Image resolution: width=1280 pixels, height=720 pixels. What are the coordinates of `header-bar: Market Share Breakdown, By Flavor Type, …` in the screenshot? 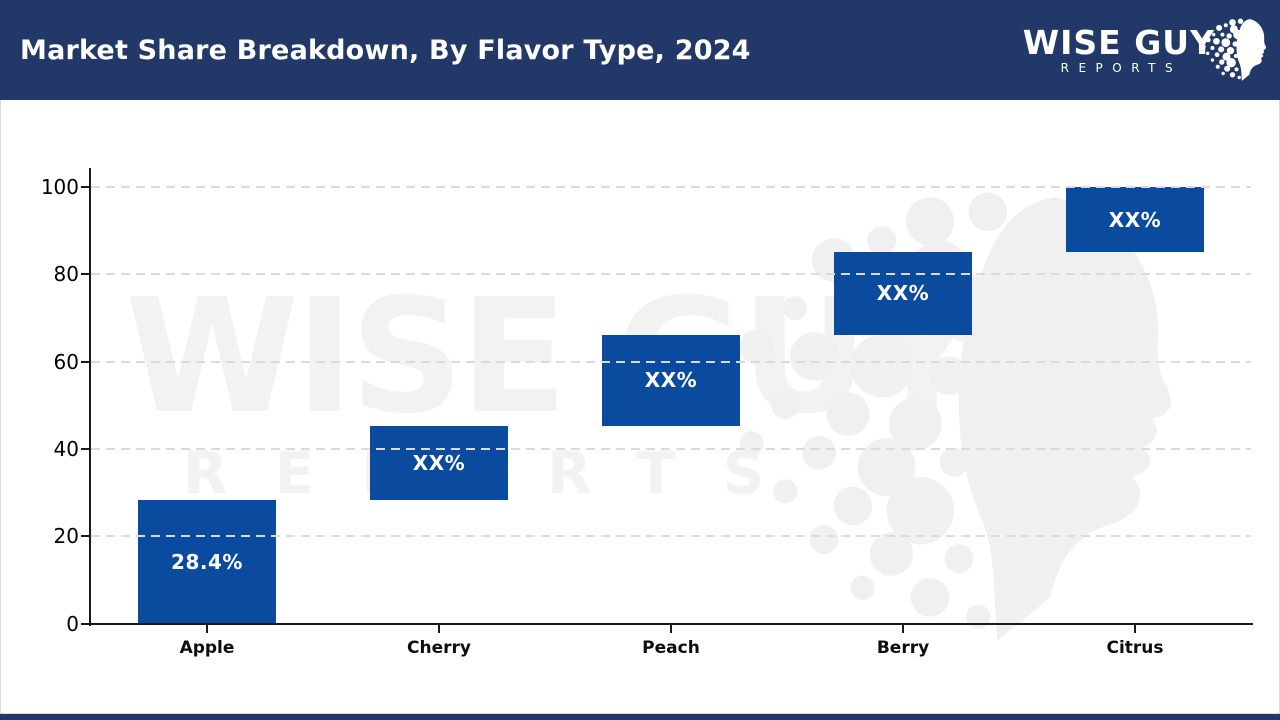 It's located at (640, 50).